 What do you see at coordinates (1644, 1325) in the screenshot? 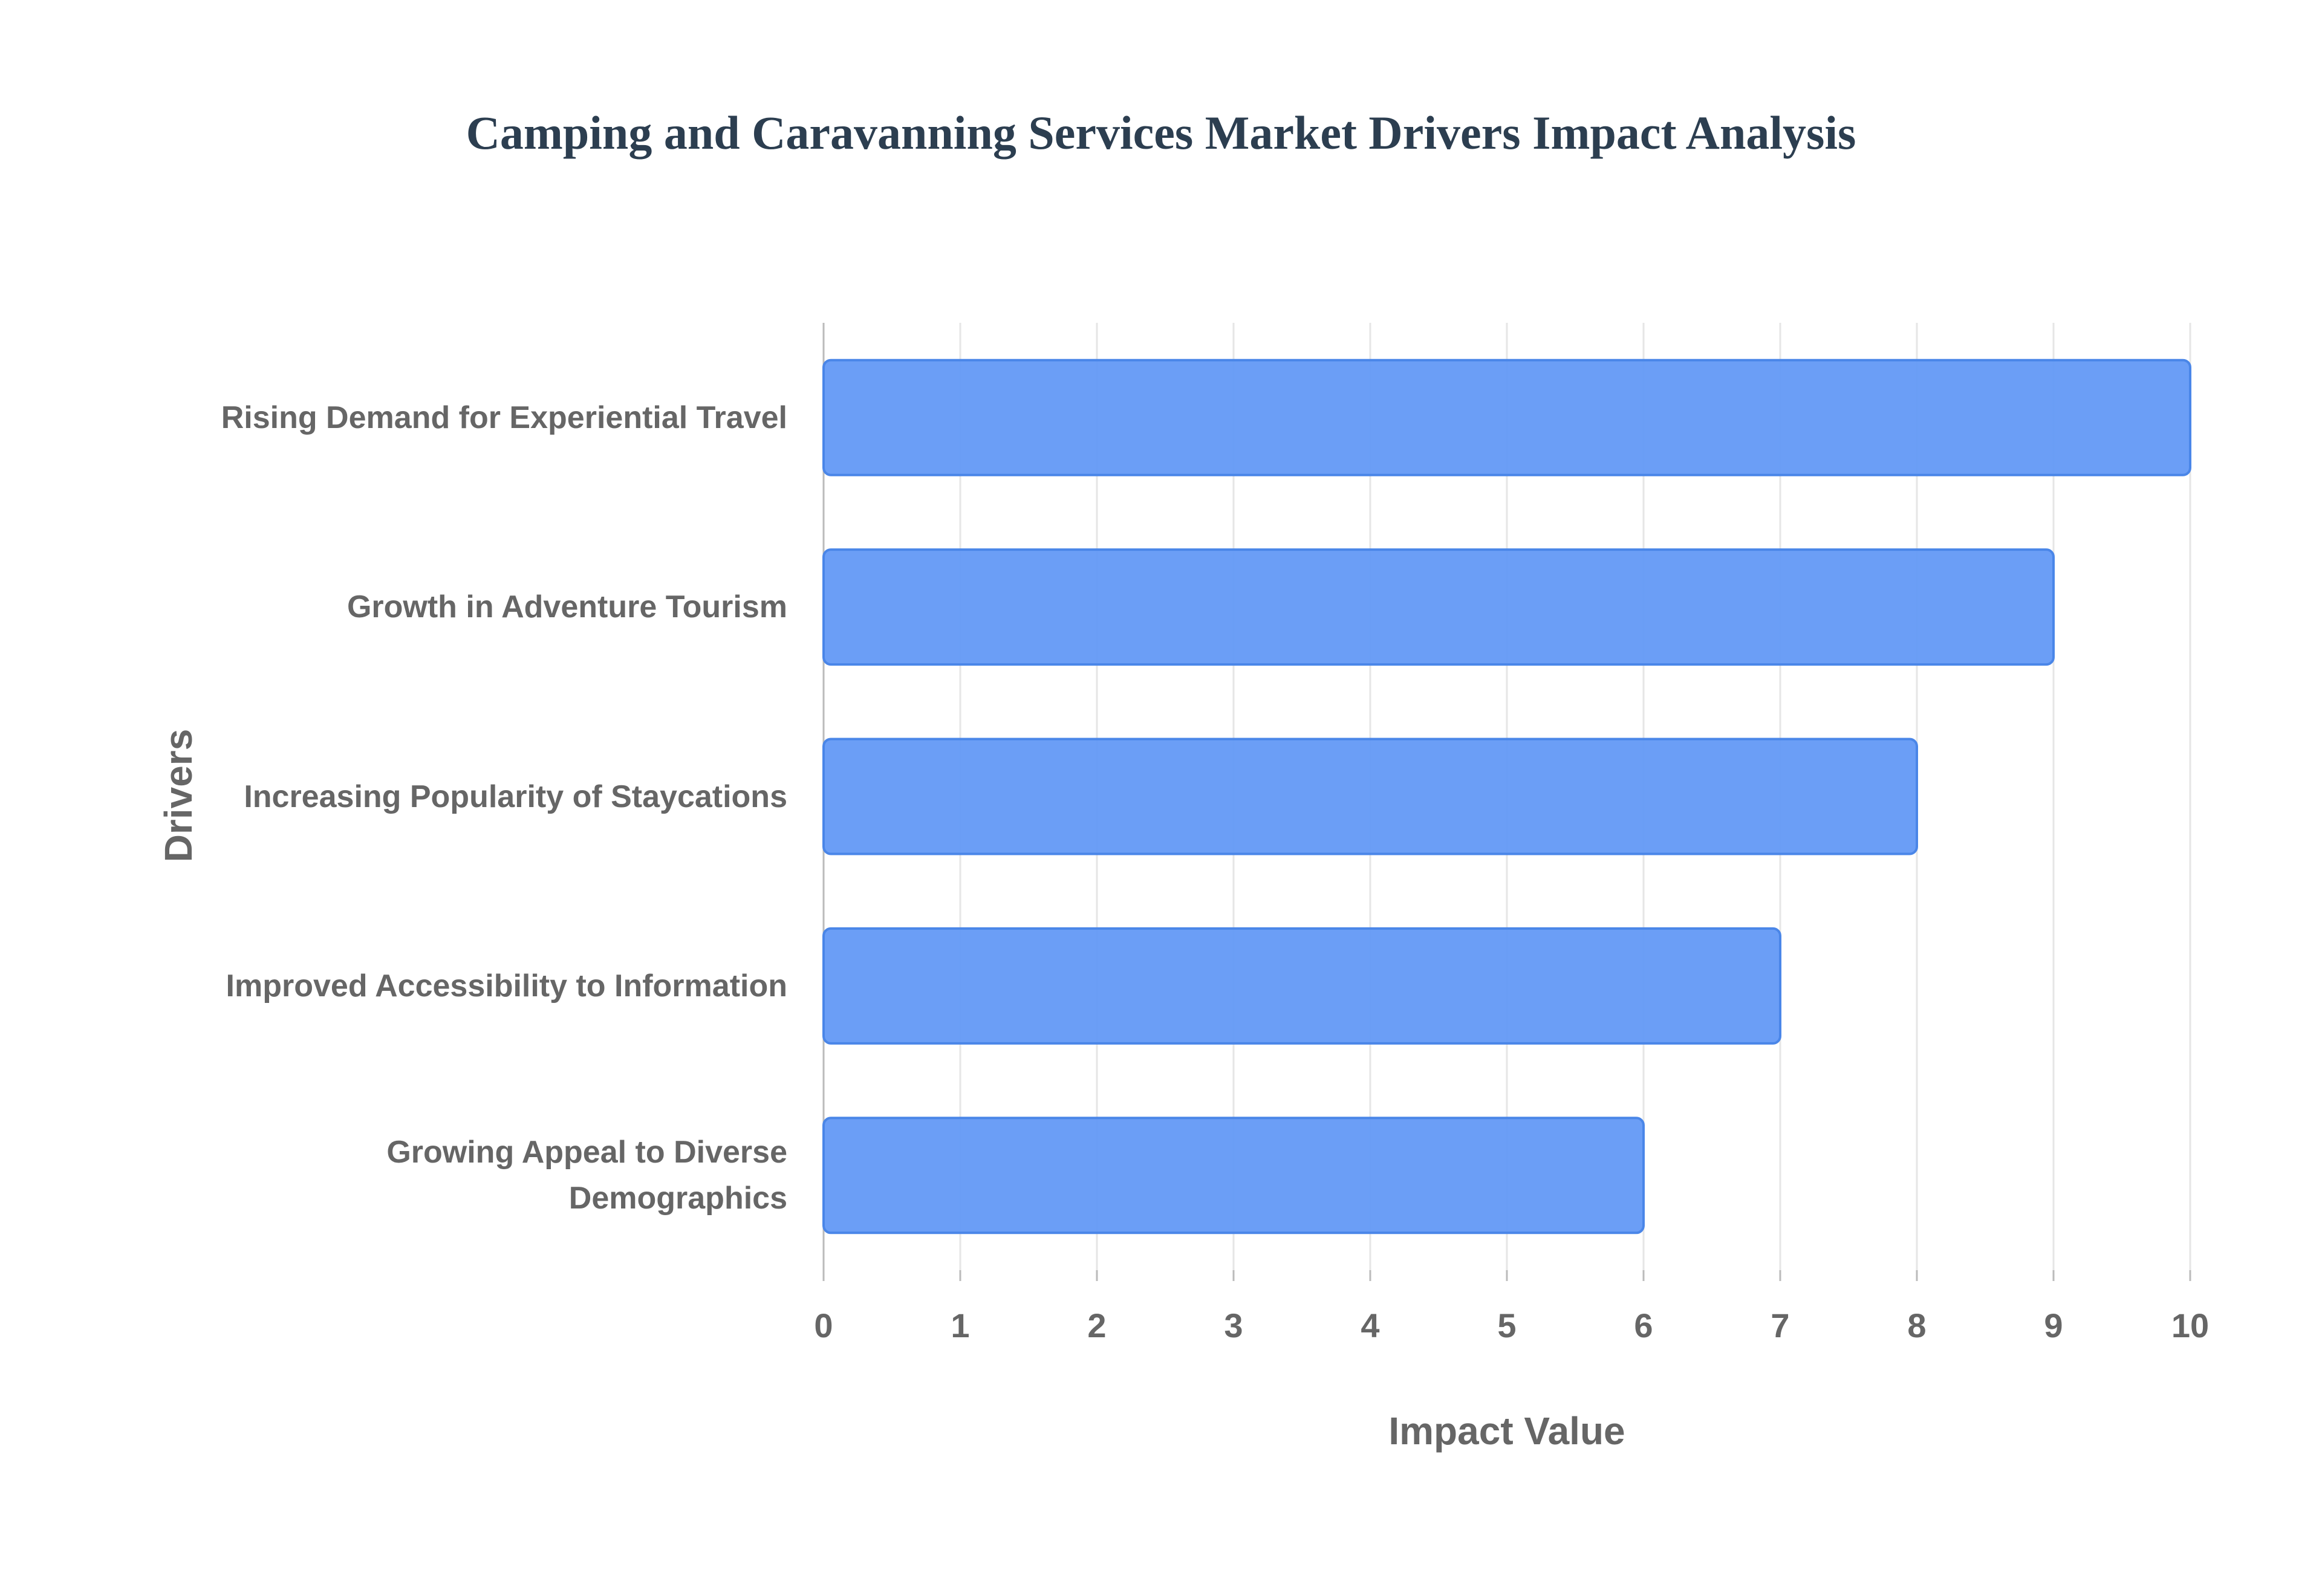
I see `x-tick-label: 6` at bounding box center [1644, 1325].